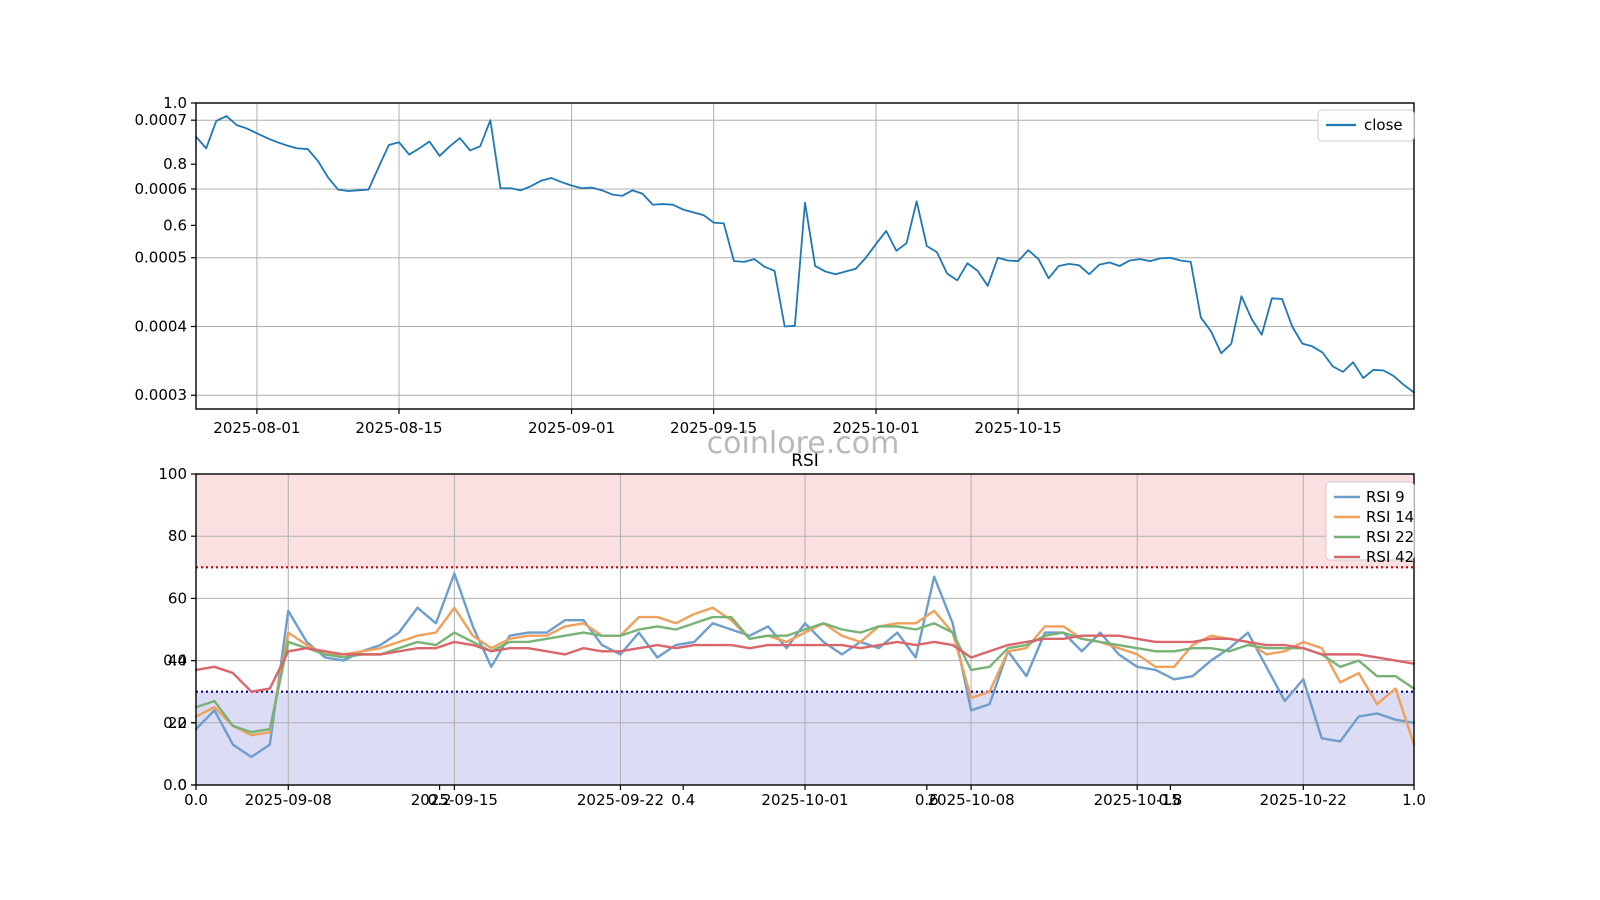 The image size is (1600, 900). I want to click on rsi-x-tick-label: 2025-10-15, so click(1137, 800).